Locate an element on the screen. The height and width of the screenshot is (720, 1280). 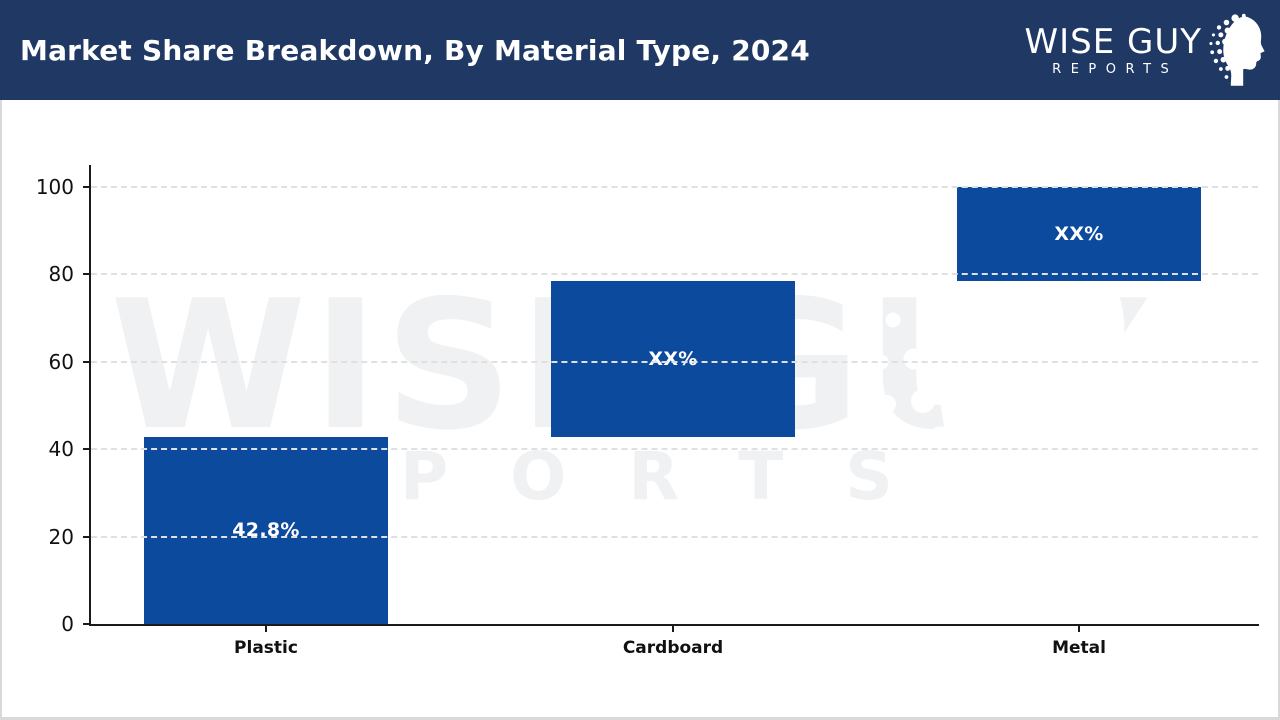
wise-guy-logo: WISE GUY REPORTS is located at coordinates (1146, 51).